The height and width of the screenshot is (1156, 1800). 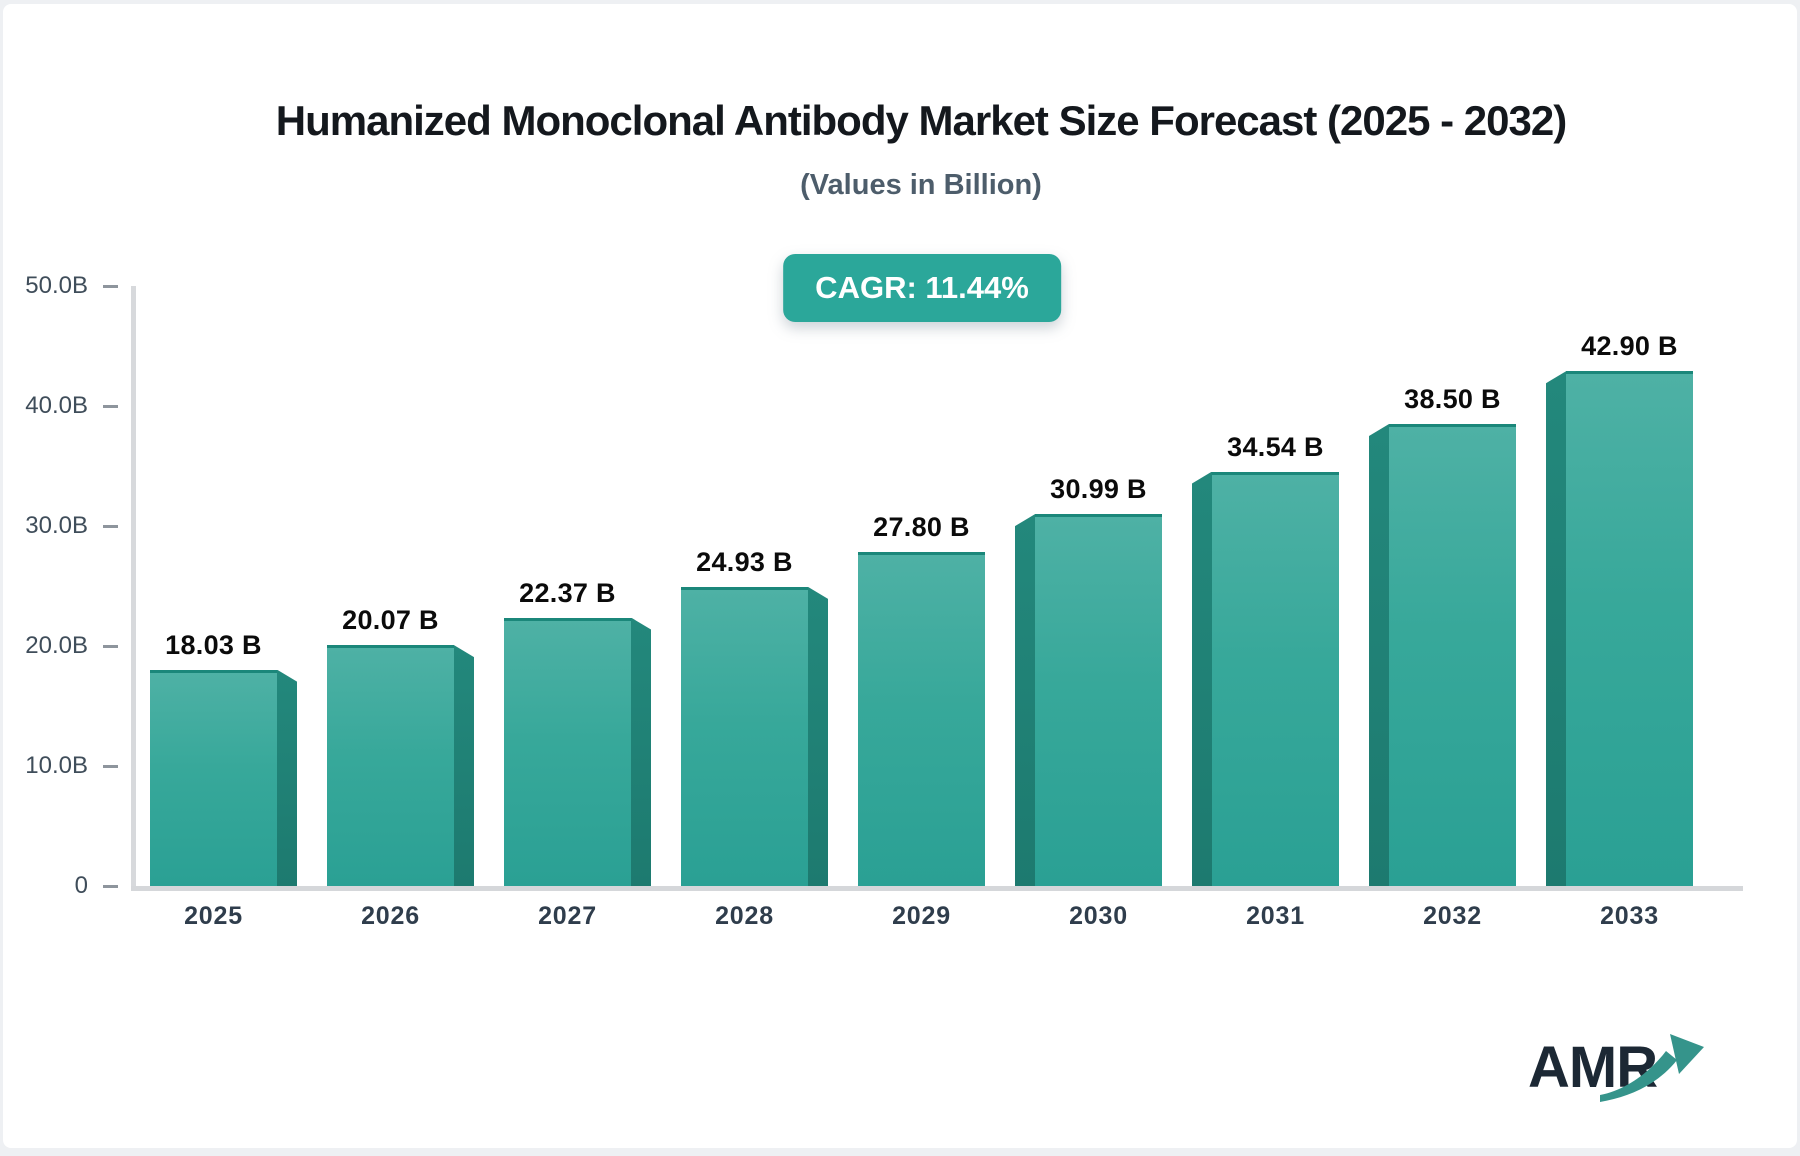 I want to click on bar-value-label: 34.54 B, so click(x=1275, y=446).